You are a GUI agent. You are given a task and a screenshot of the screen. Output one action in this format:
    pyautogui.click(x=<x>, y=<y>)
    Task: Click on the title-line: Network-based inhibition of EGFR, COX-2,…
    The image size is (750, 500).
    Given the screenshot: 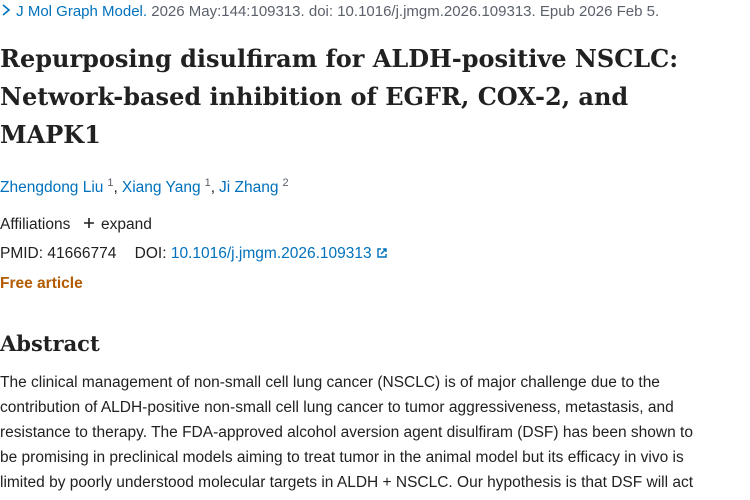 What is the action you would take?
    pyautogui.click(x=314, y=96)
    